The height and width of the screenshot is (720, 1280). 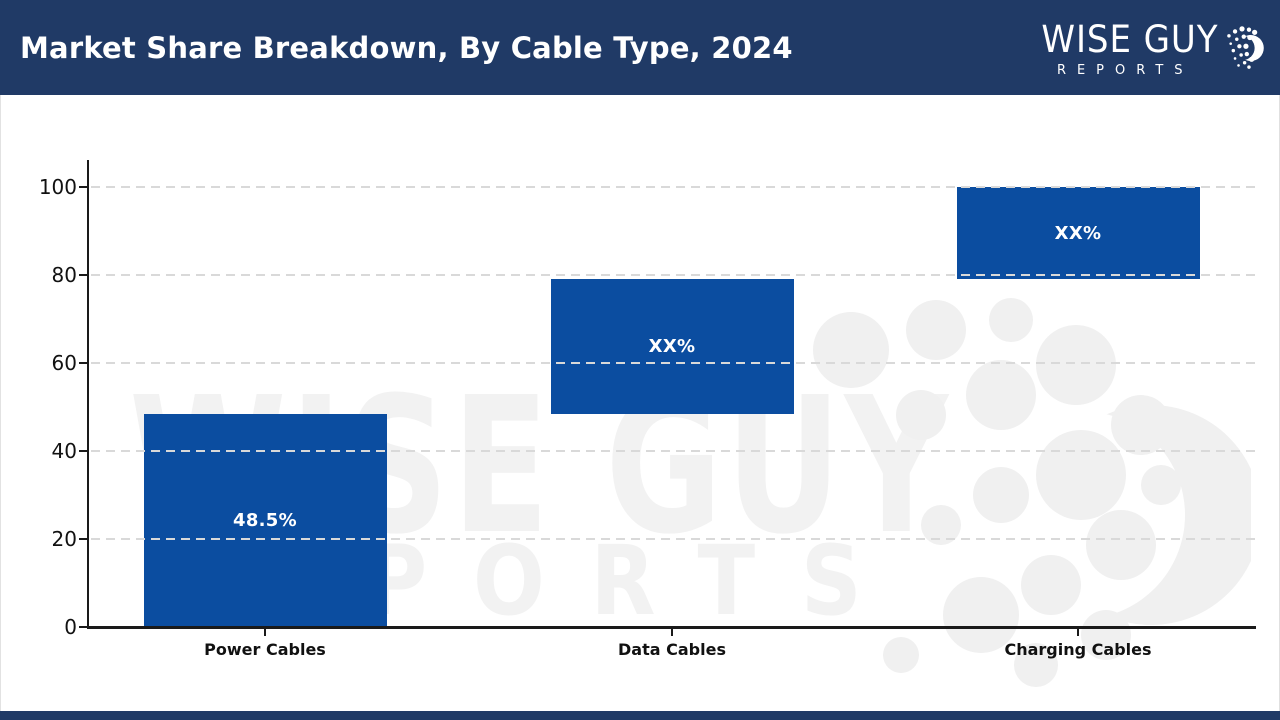 What do you see at coordinates (64, 451) in the screenshot?
I see `y-tick-label-40: 40` at bounding box center [64, 451].